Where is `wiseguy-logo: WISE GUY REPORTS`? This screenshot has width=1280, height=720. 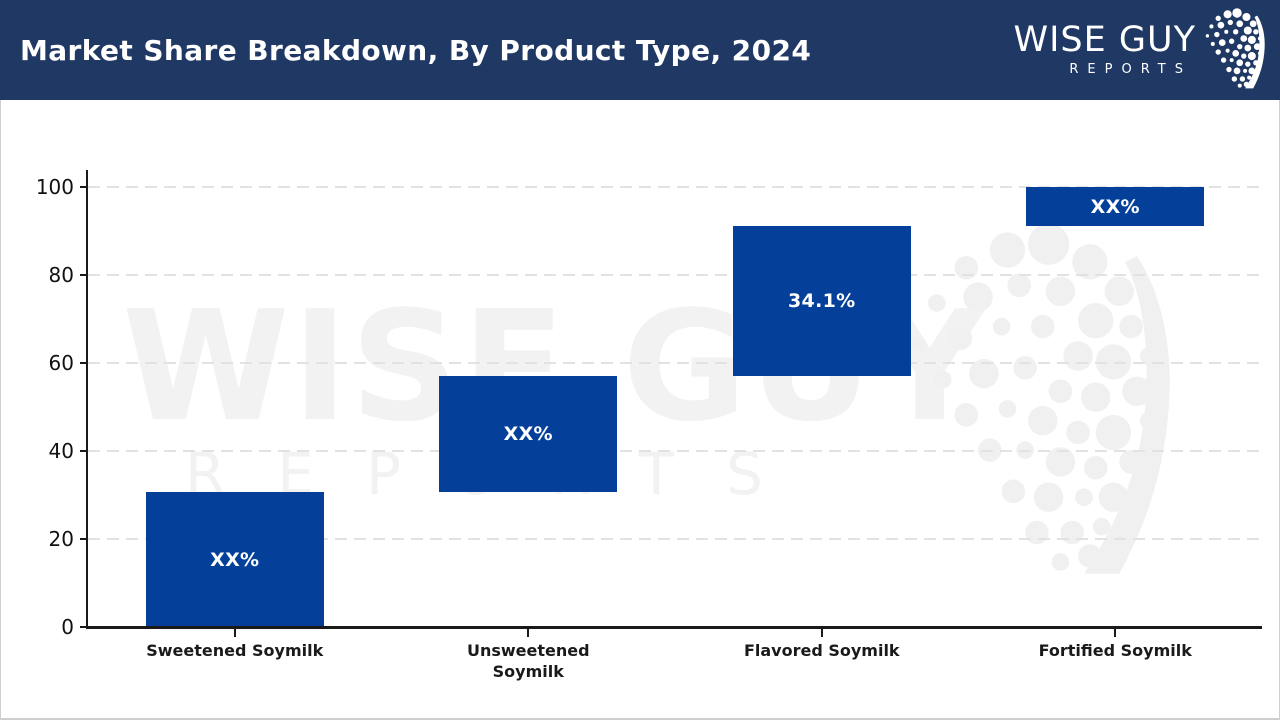 wiseguy-logo: WISE GUY REPORTS is located at coordinates (1142, 50).